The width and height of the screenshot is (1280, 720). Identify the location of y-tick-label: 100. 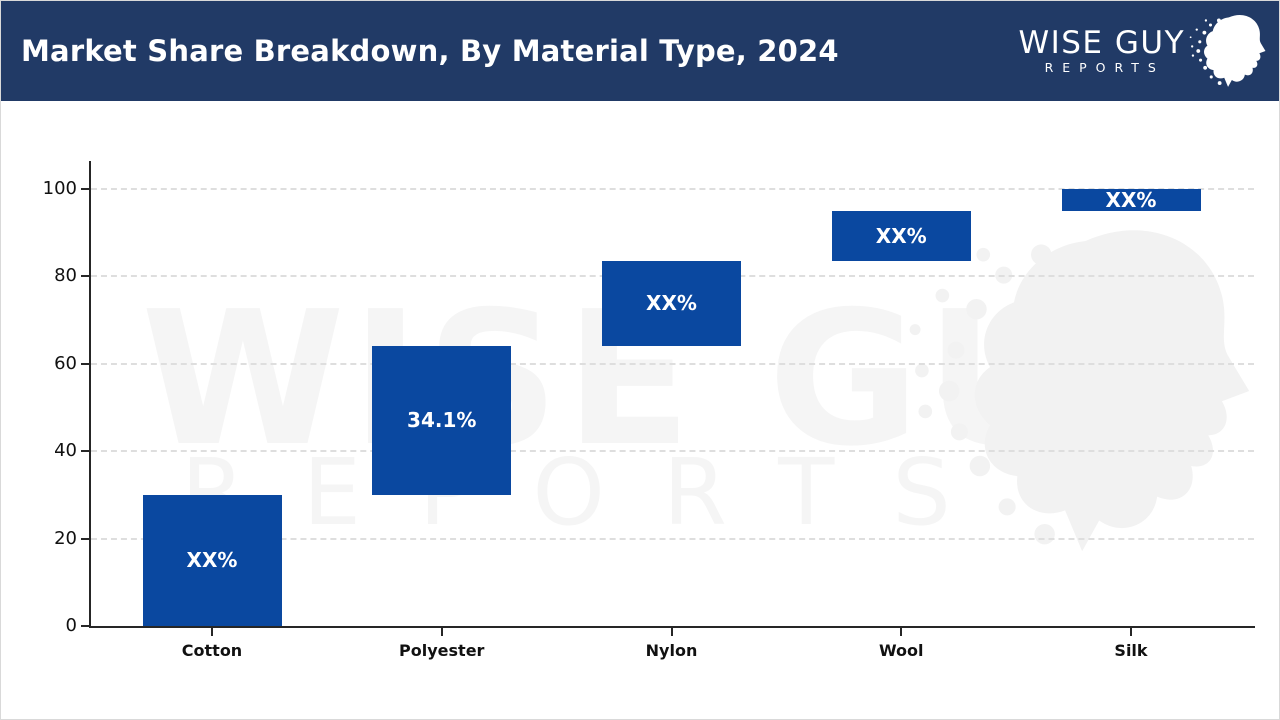
(59, 188).